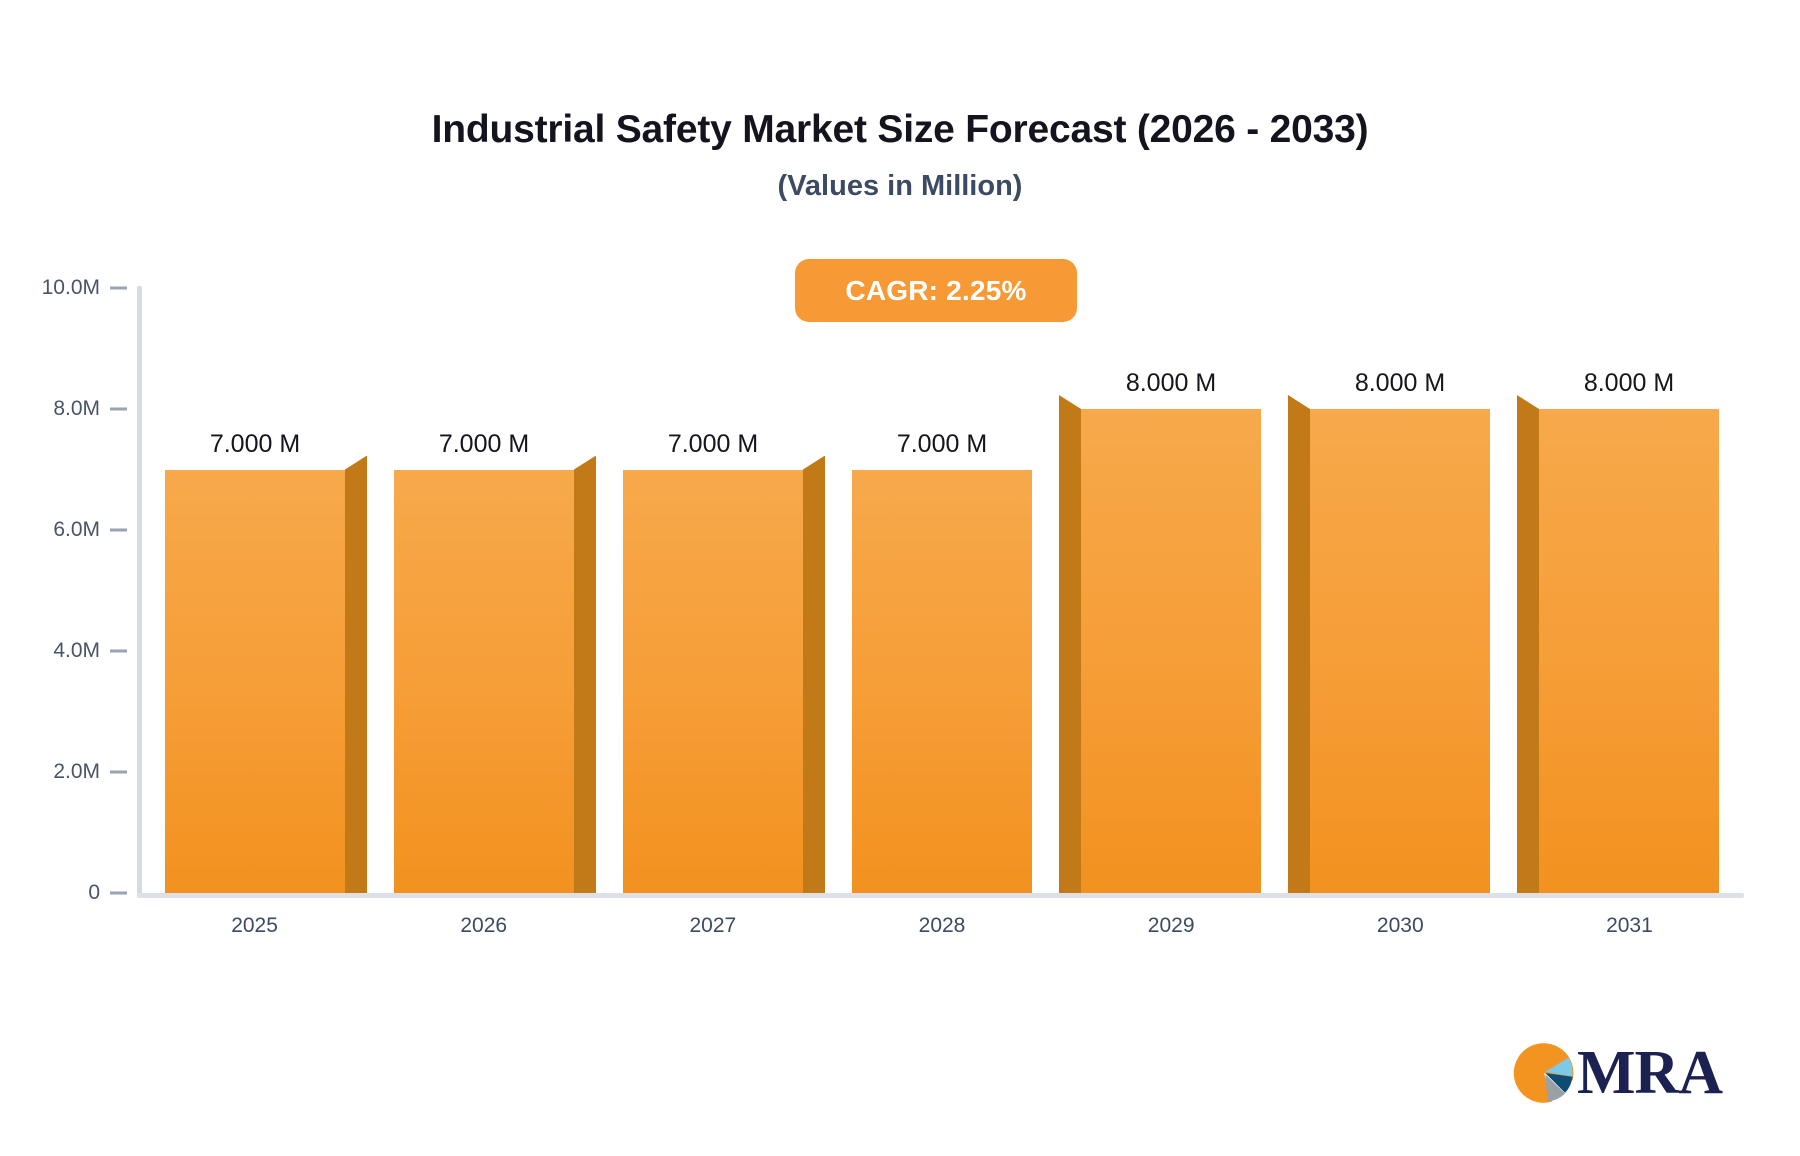 This screenshot has width=1800, height=1156. Describe the element at coordinates (942, 925) in the screenshot. I see `x-axis-tick-label: 2028` at that location.